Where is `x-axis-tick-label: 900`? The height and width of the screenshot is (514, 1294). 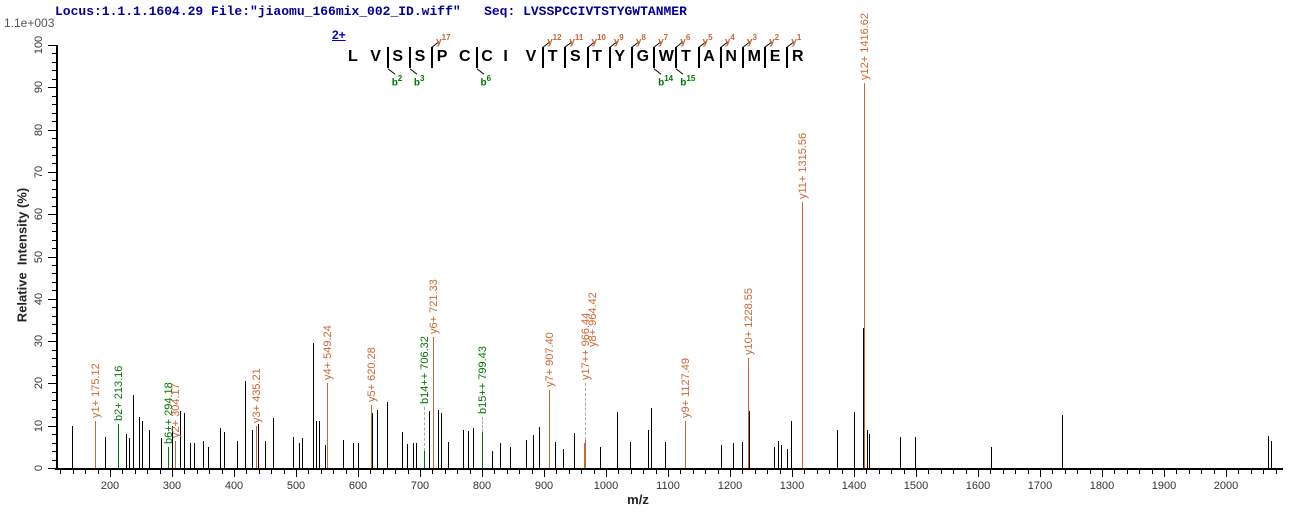
x-axis-tick-label: 900 is located at coordinates (544, 486).